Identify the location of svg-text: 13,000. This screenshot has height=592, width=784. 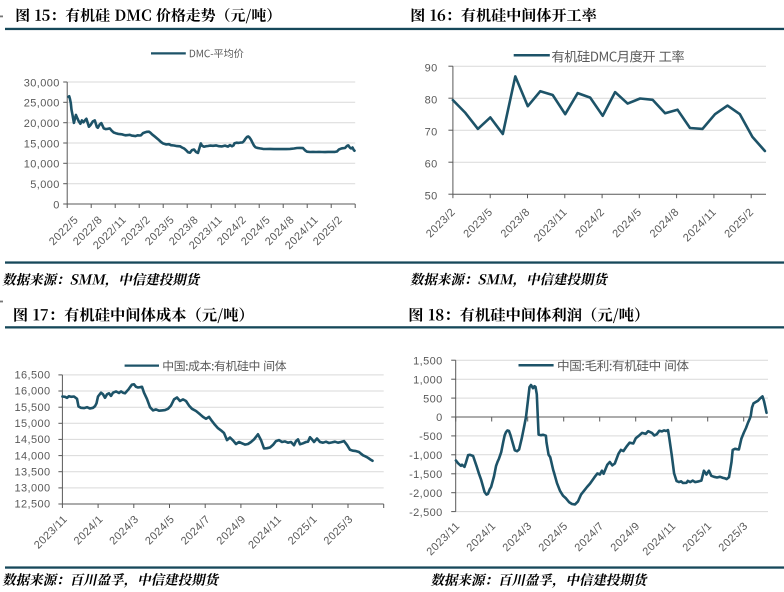
(32, 489).